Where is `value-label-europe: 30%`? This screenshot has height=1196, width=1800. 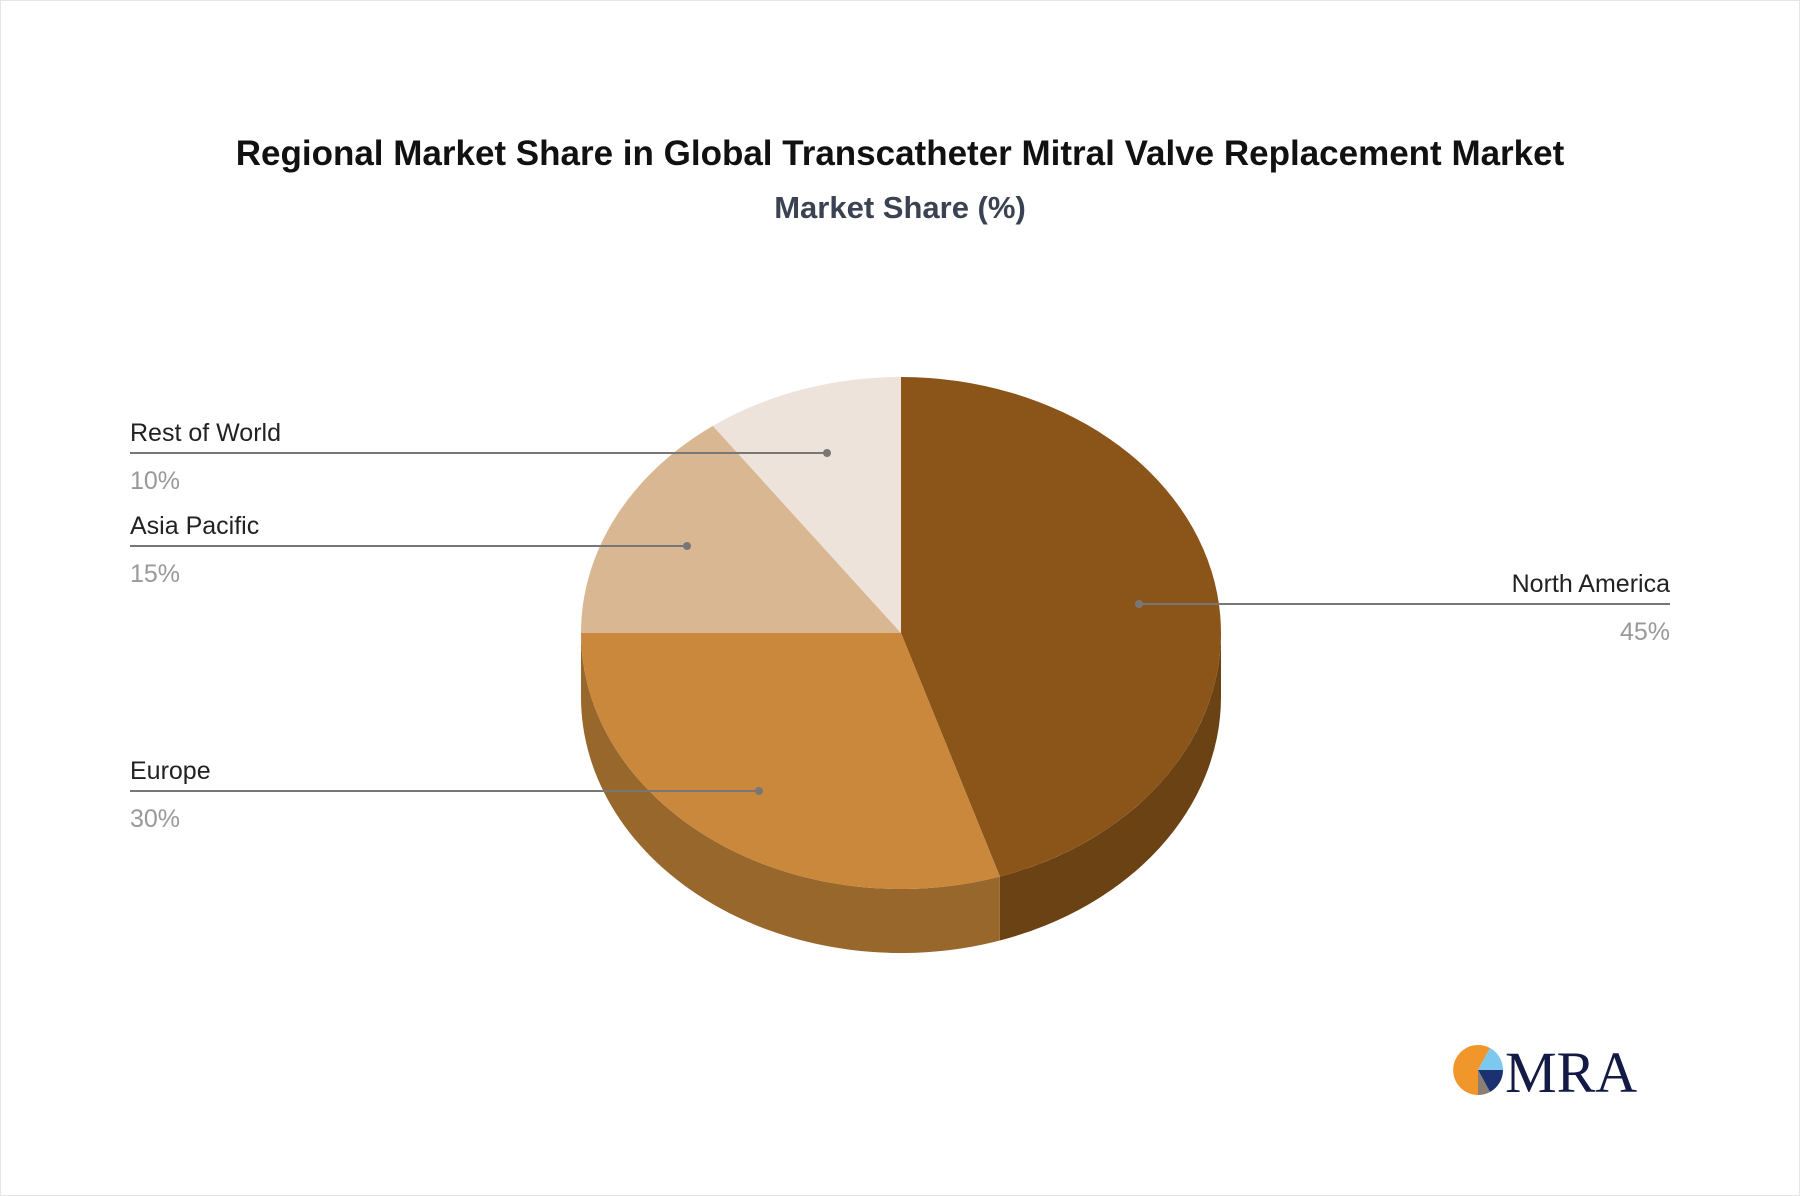 value-label-europe: 30% is located at coordinates (155, 819).